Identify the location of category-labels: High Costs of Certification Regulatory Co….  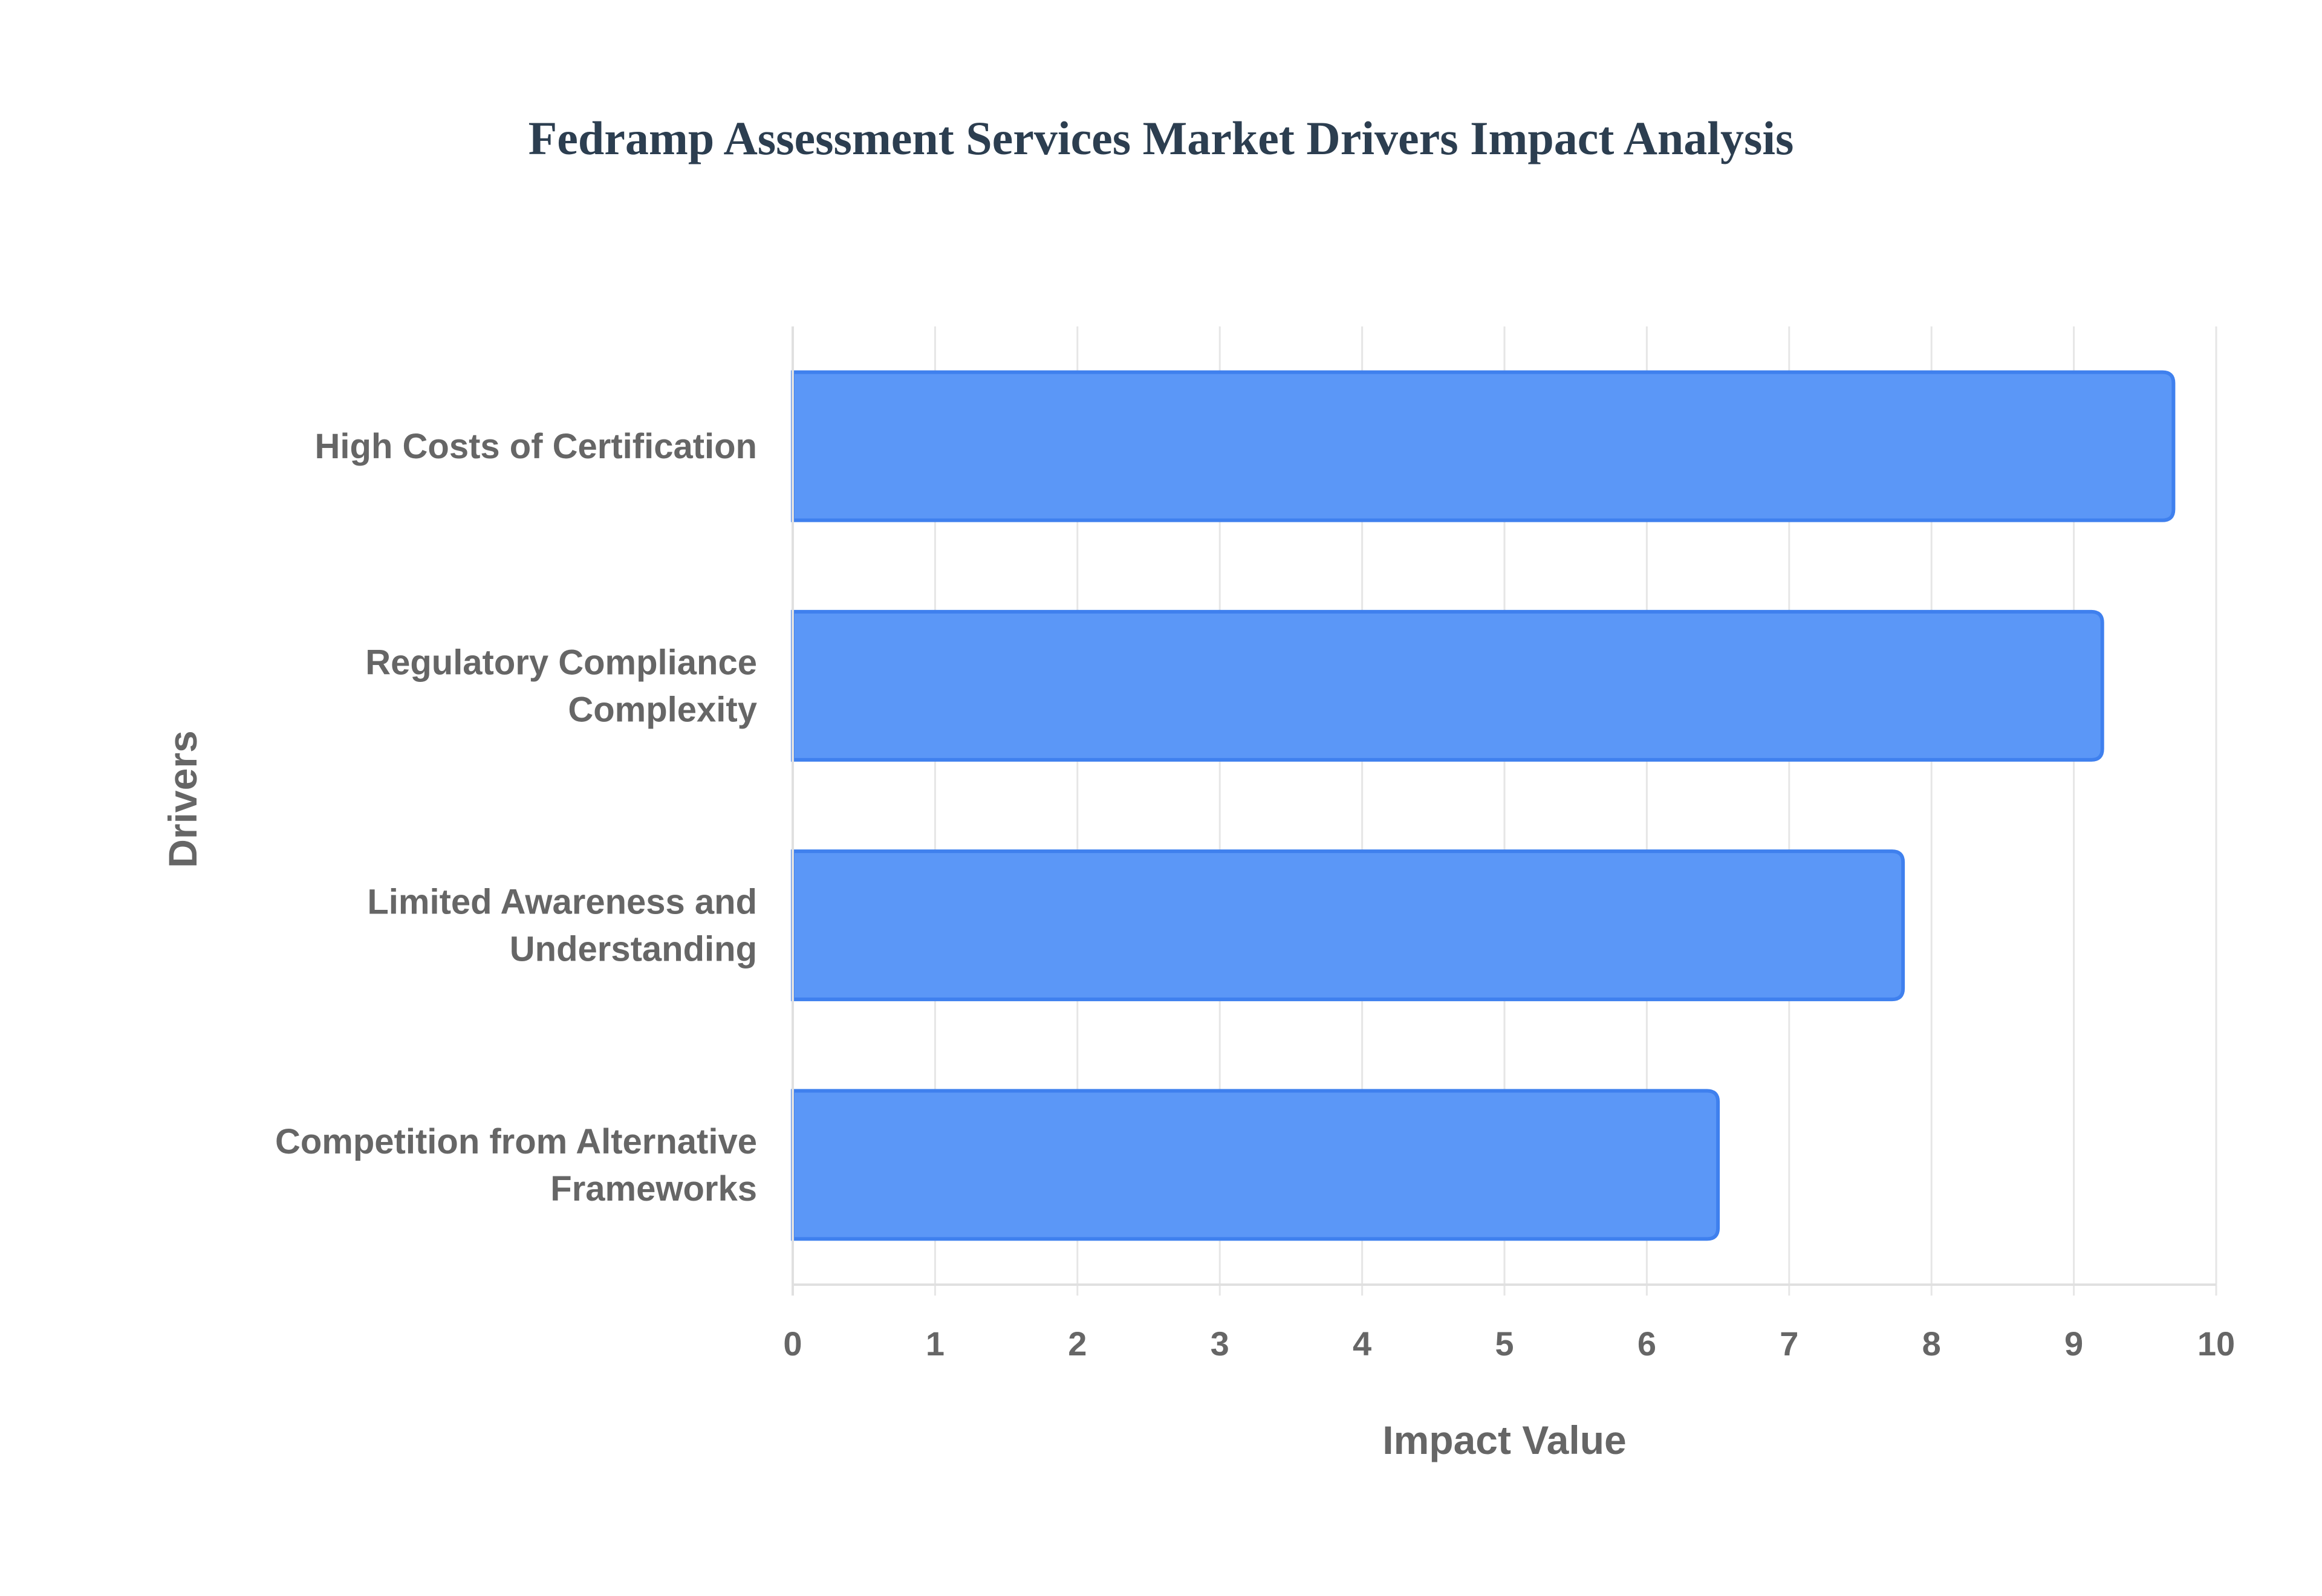
(516, 817).